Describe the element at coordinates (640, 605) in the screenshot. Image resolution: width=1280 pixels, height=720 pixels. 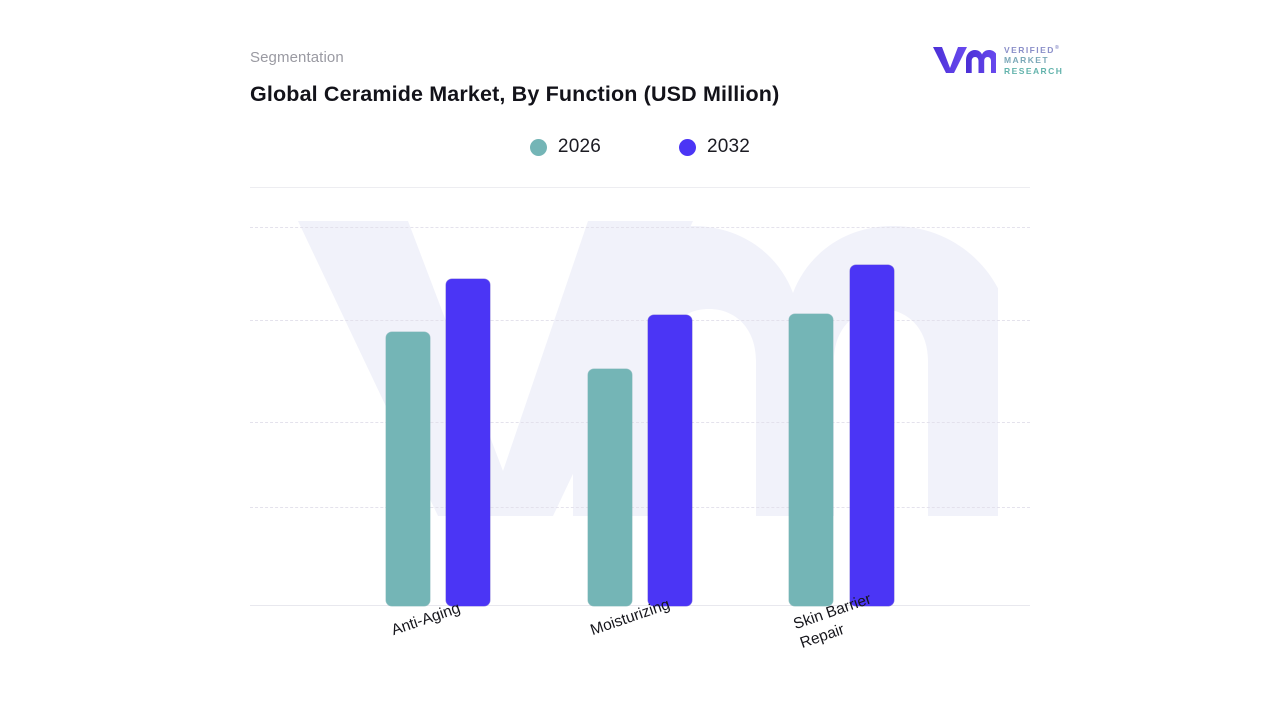
I see `axis-baseline` at that location.